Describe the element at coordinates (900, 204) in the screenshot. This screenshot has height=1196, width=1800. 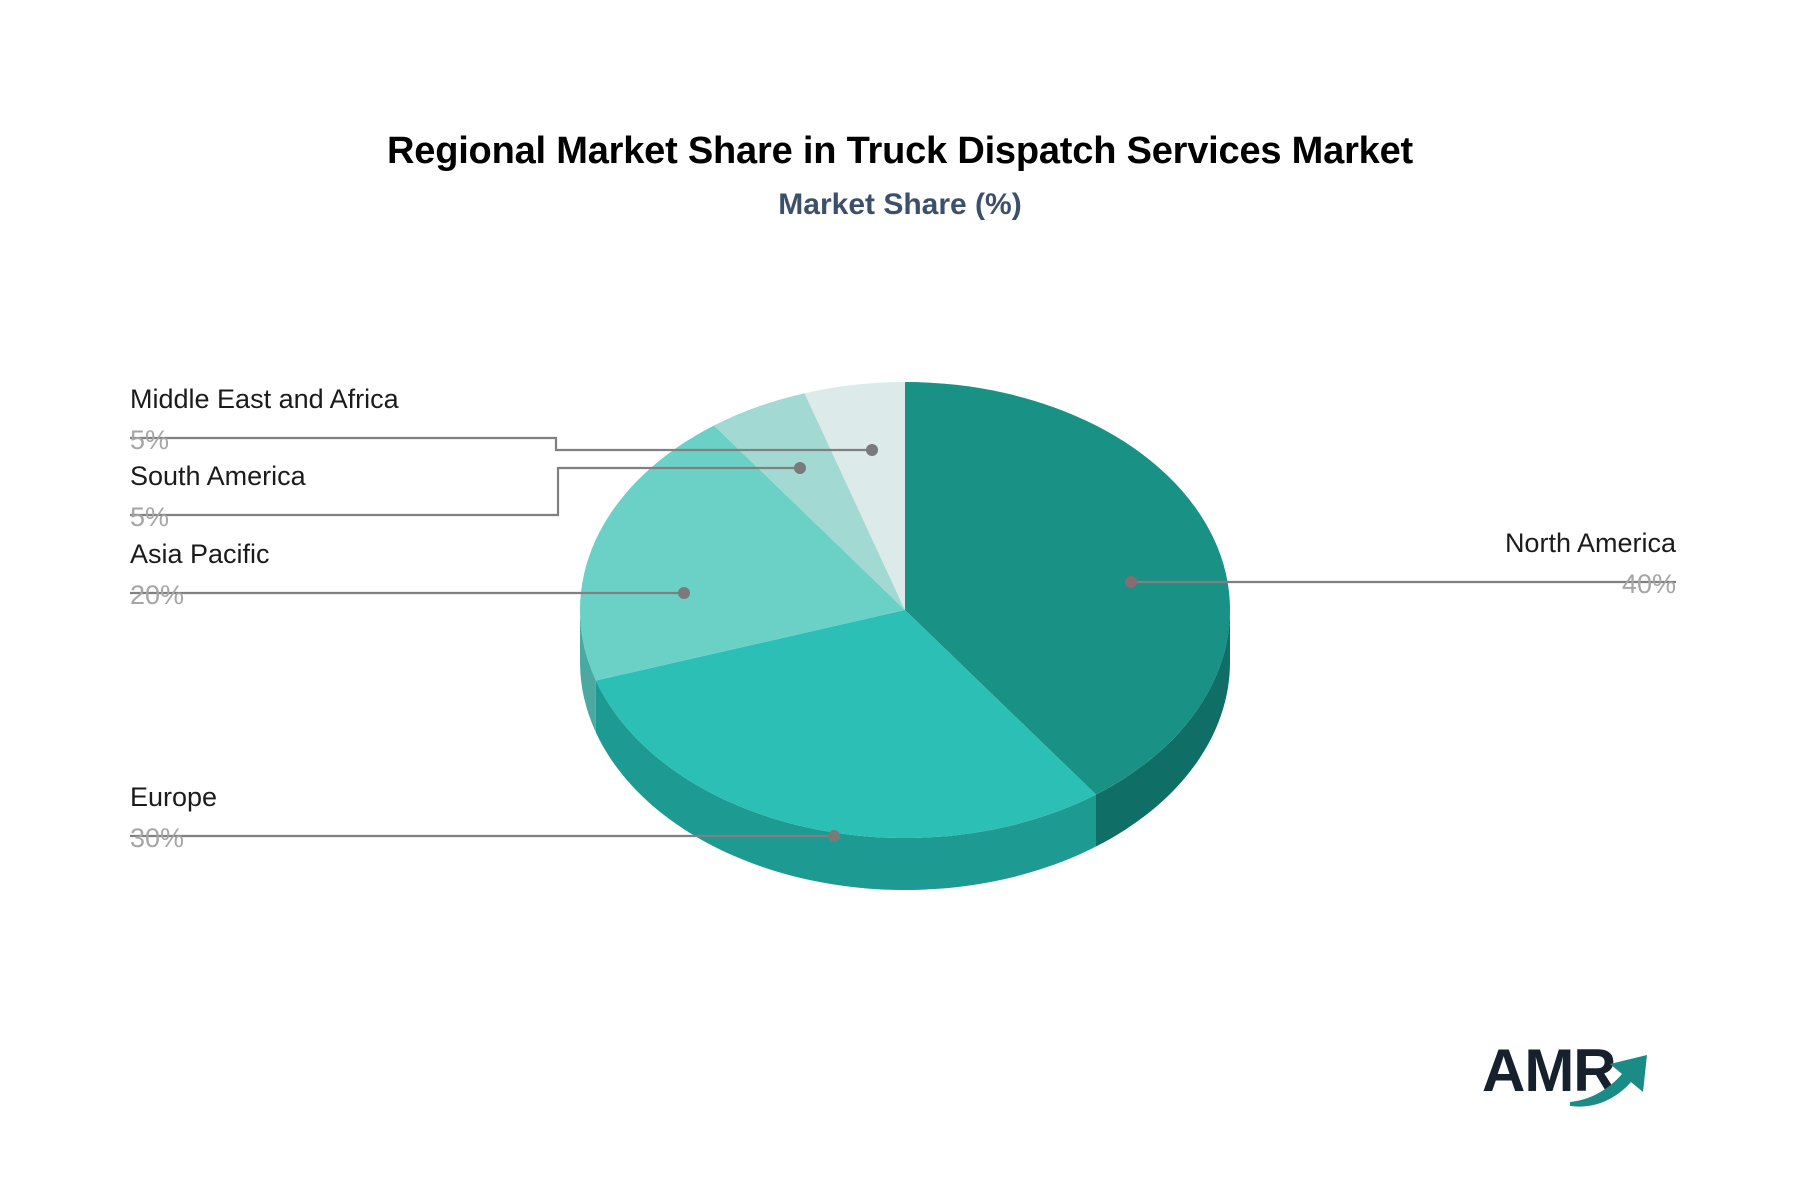
I see `chart-subtitle: Market Share (%)` at that location.